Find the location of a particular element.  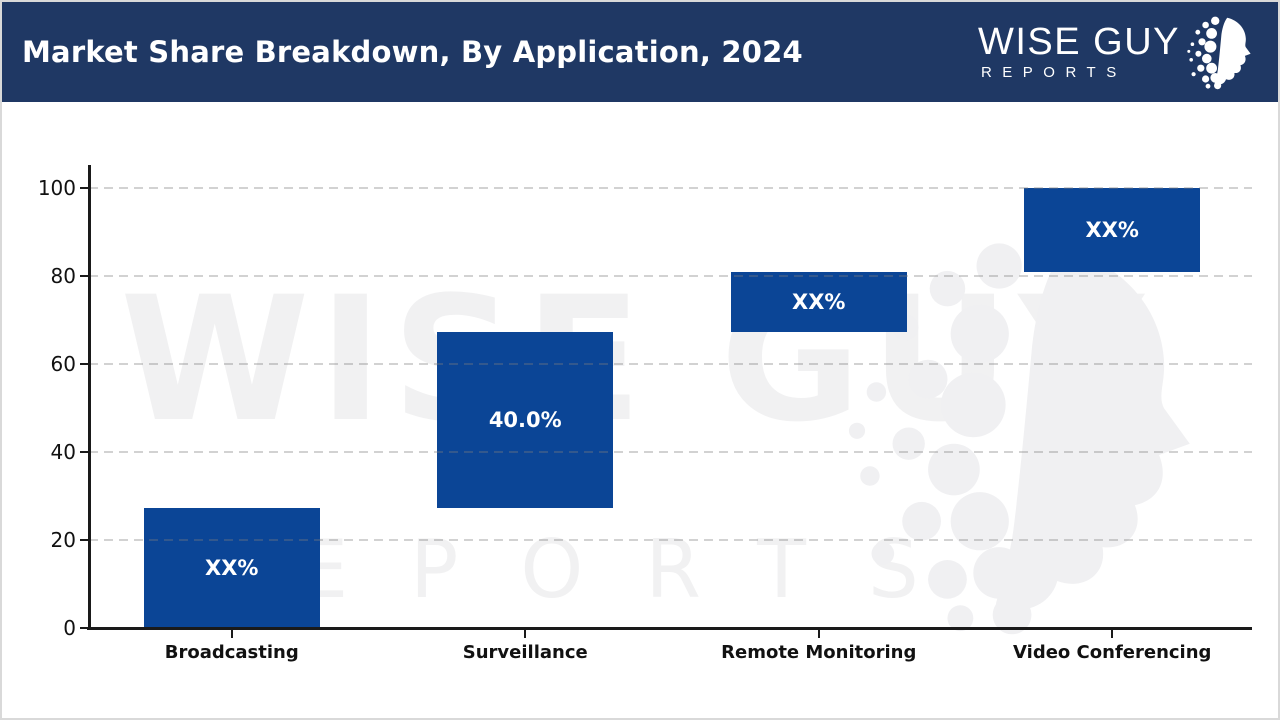

bar-broadcasting is located at coordinates (231, 567).